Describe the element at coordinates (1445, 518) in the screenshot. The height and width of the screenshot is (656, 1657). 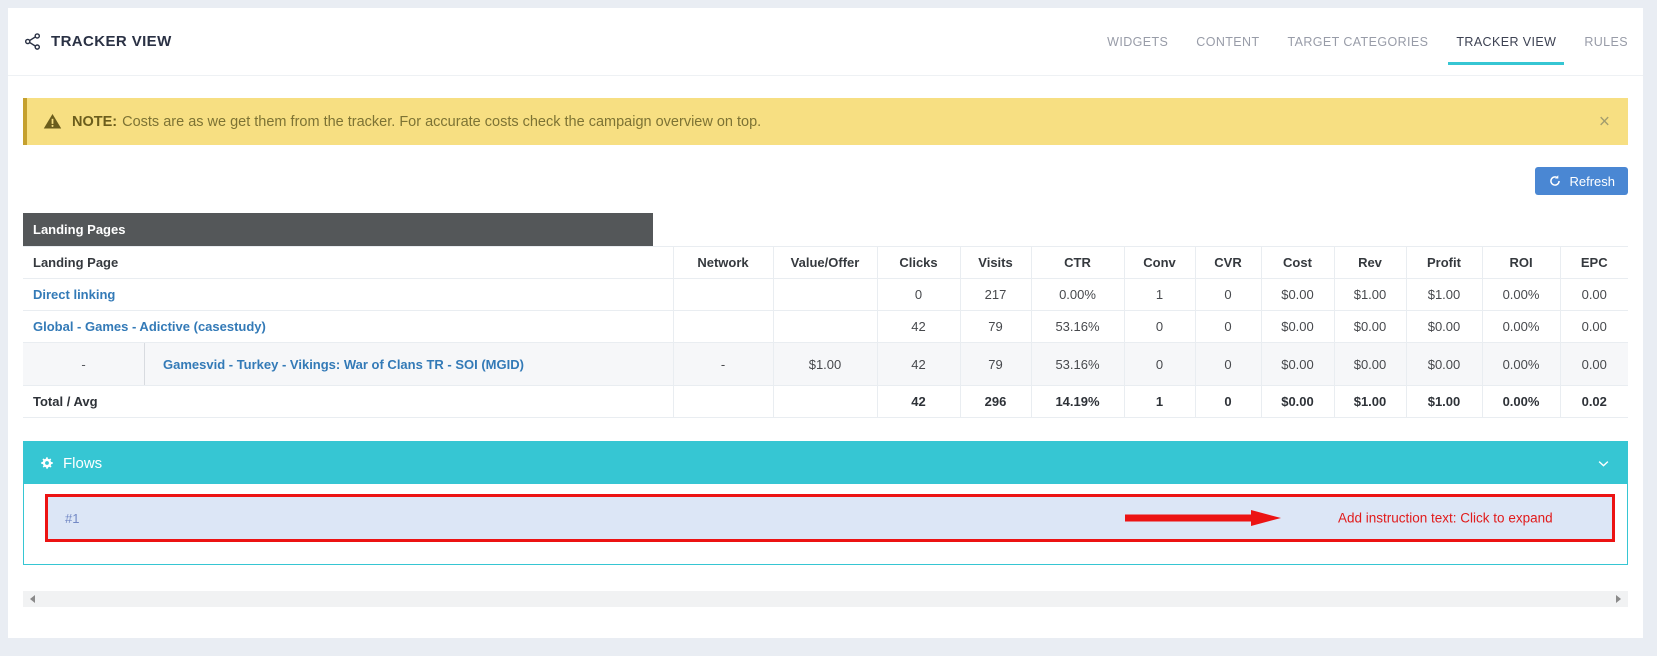
I see `annotation-text: Add instruction text: Click to expand` at that location.